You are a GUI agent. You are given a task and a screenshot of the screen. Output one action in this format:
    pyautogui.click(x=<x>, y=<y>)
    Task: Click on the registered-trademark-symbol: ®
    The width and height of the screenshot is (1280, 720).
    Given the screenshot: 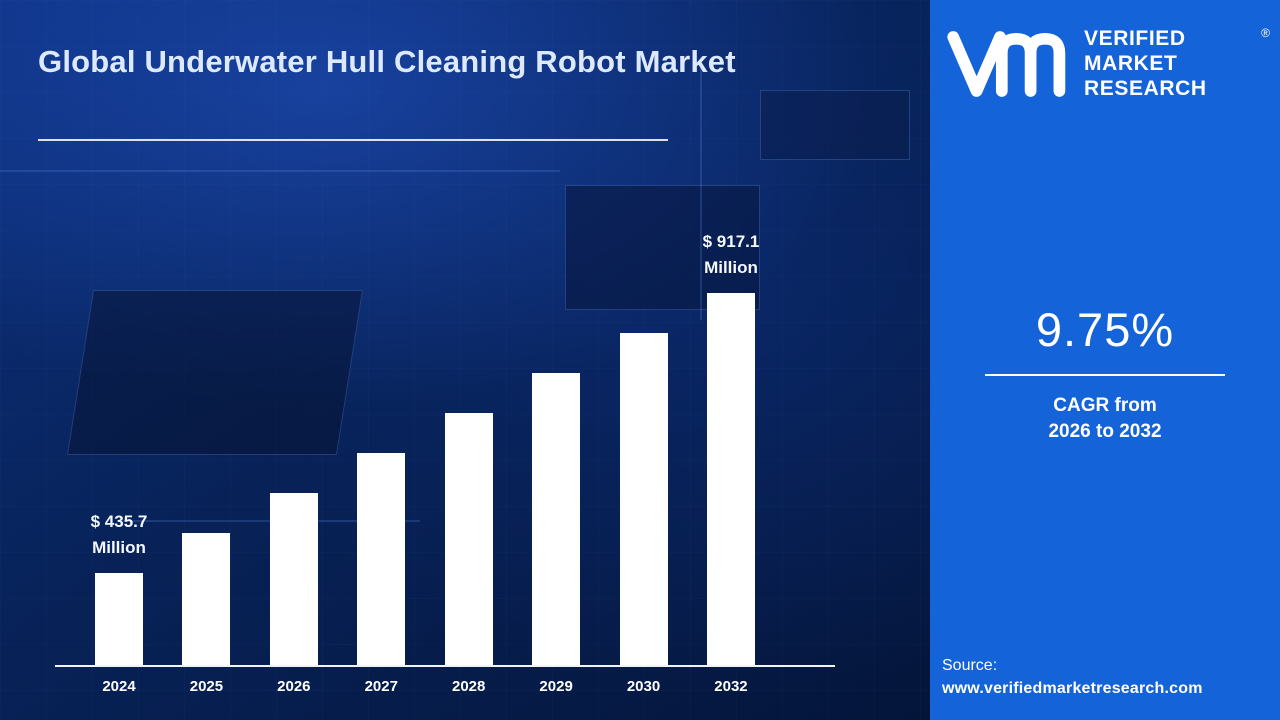 What is the action you would take?
    pyautogui.click(x=1265, y=33)
    